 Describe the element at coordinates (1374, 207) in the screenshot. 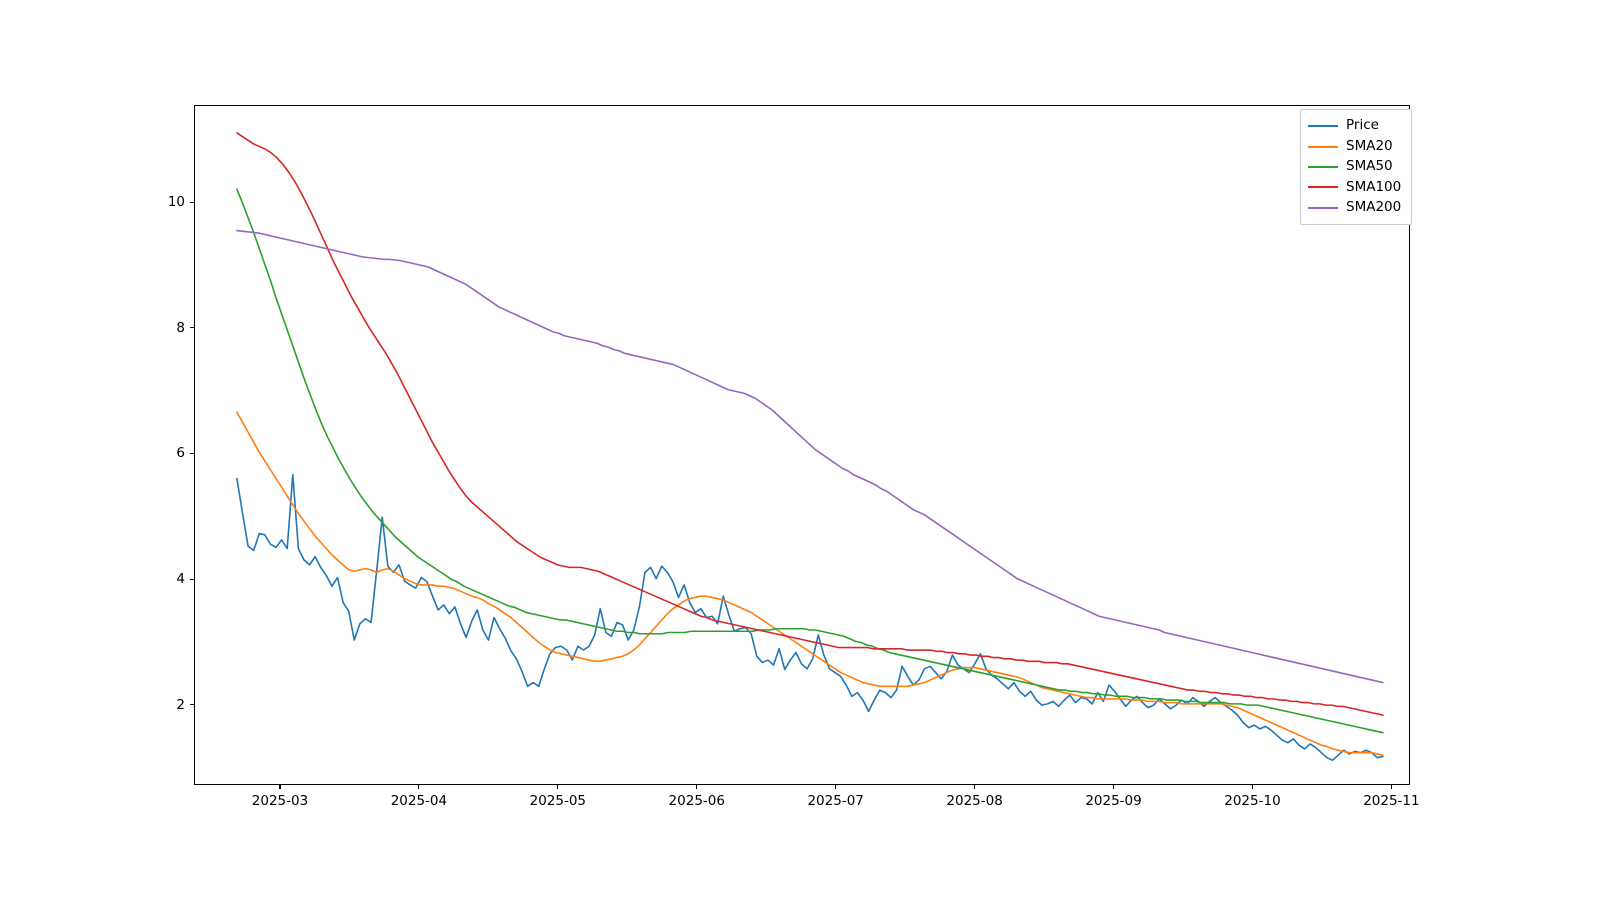

I see `legend-label: SMA200` at that location.